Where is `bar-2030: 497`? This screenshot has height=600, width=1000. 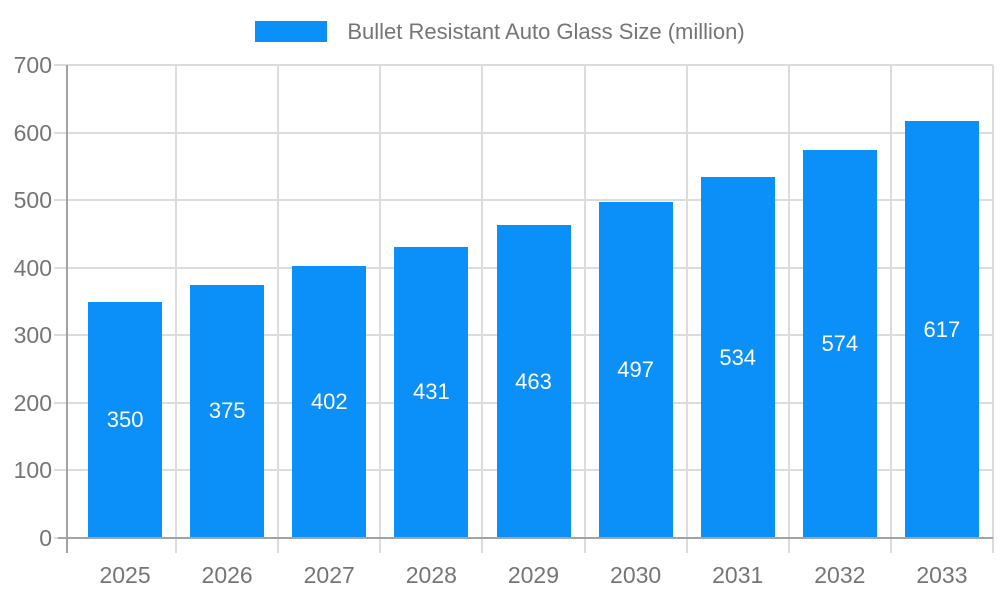
bar-2030: 497 is located at coordinates (635, 370).